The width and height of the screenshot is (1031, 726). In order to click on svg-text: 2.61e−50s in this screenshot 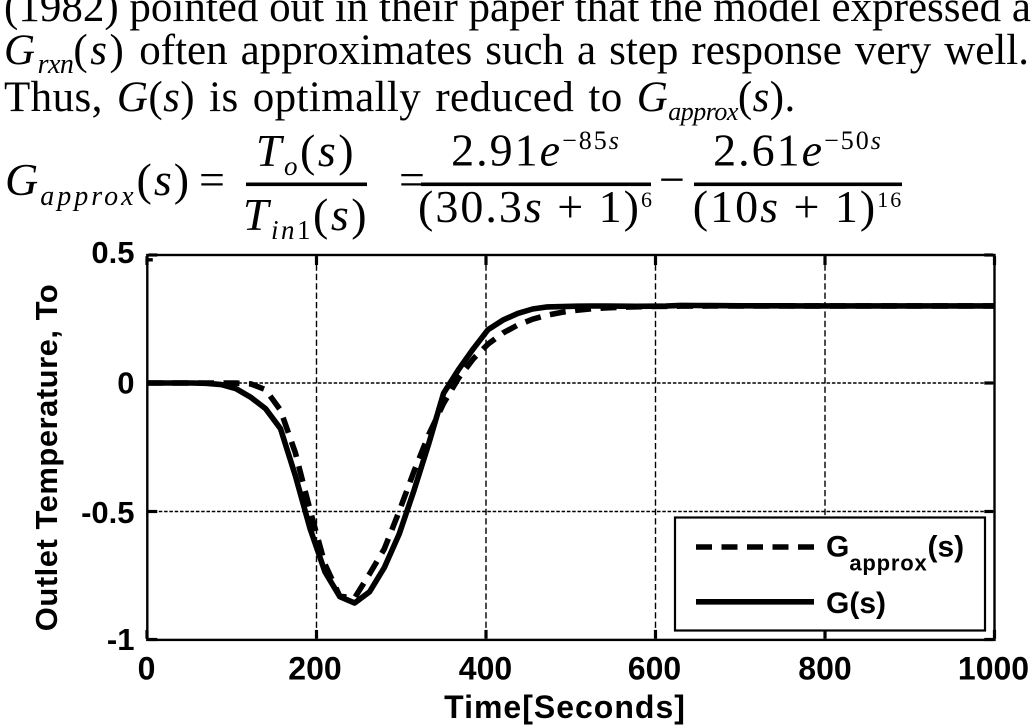, I will do `click(798, 150)`.